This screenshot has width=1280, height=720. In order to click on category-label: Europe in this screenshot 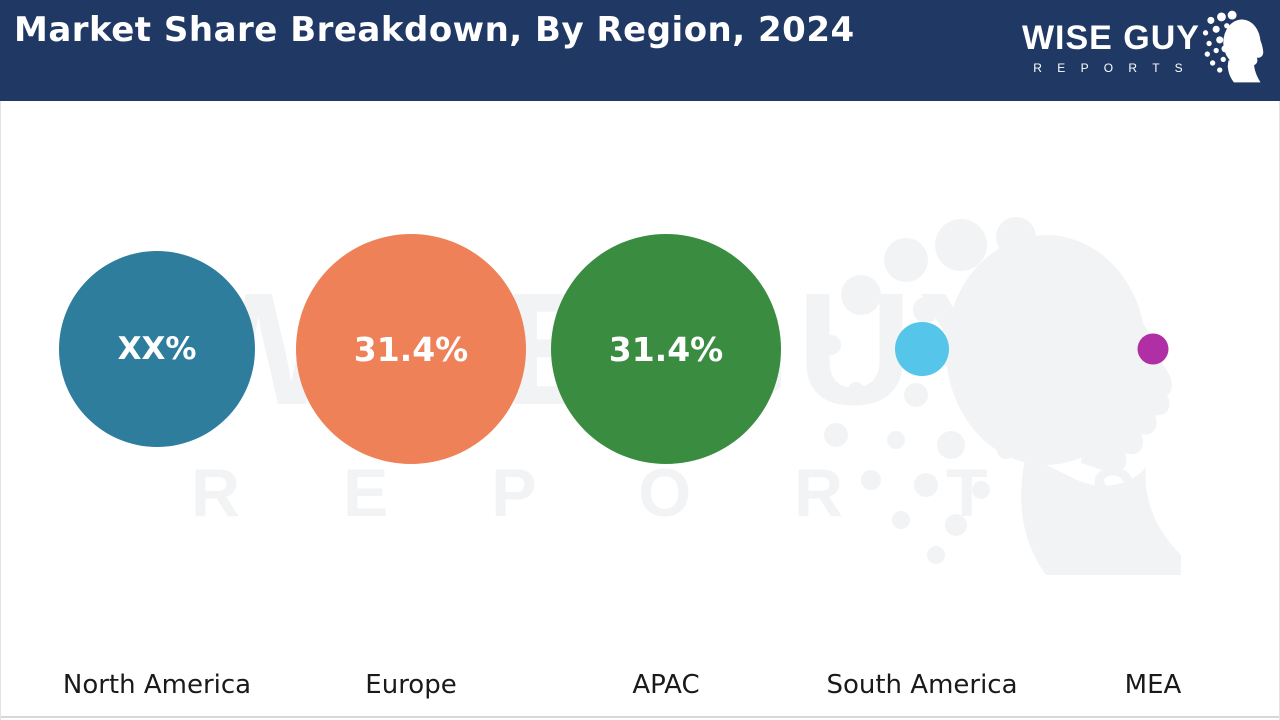, I will do `click(411, 685)`.